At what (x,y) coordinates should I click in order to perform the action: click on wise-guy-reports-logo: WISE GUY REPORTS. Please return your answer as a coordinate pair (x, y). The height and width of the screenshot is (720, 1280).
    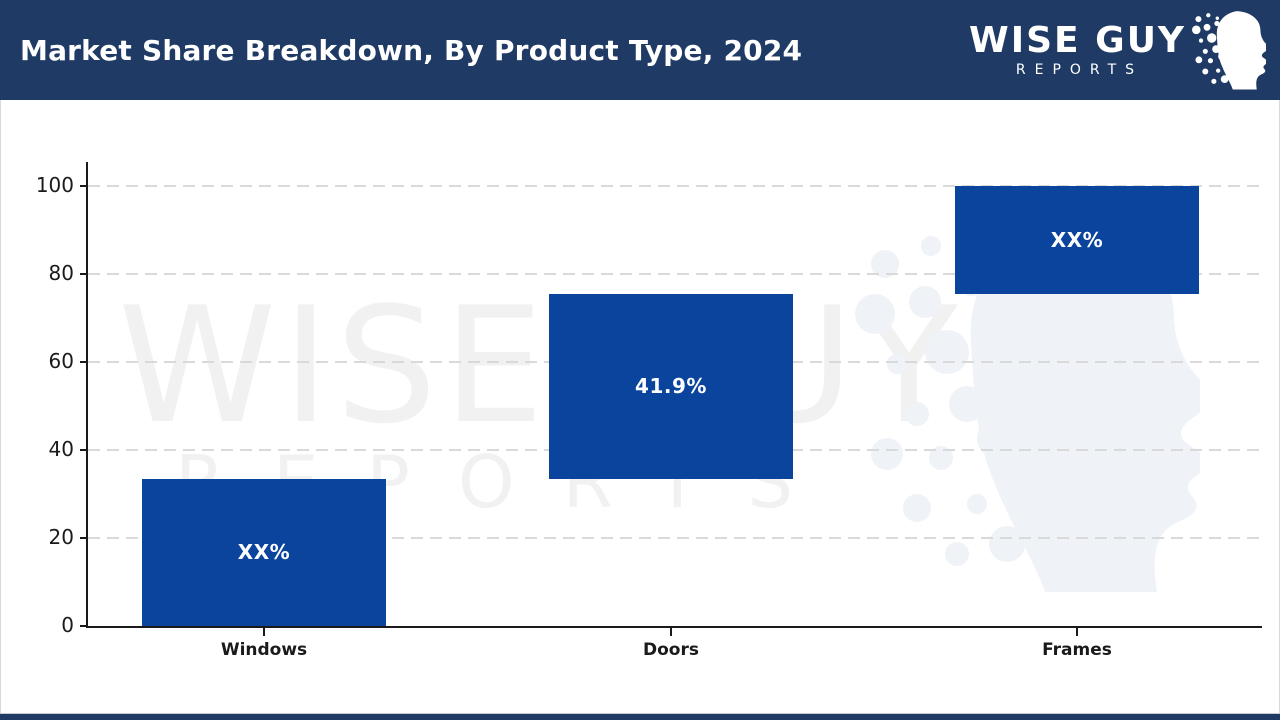
    Looking at the image, I should click on (1117, 50).